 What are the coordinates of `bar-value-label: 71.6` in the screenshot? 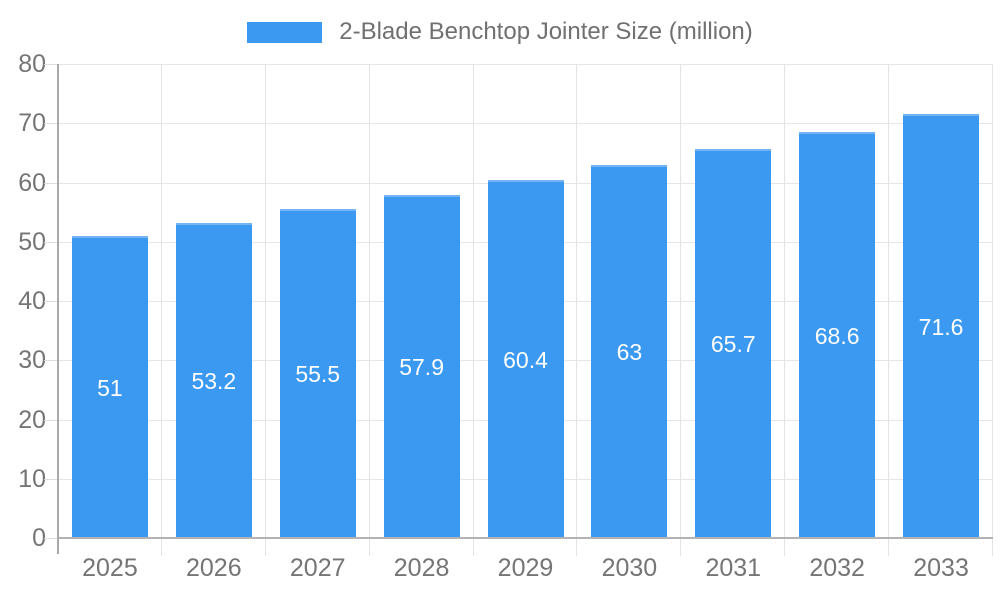 It's located at (941, 326).